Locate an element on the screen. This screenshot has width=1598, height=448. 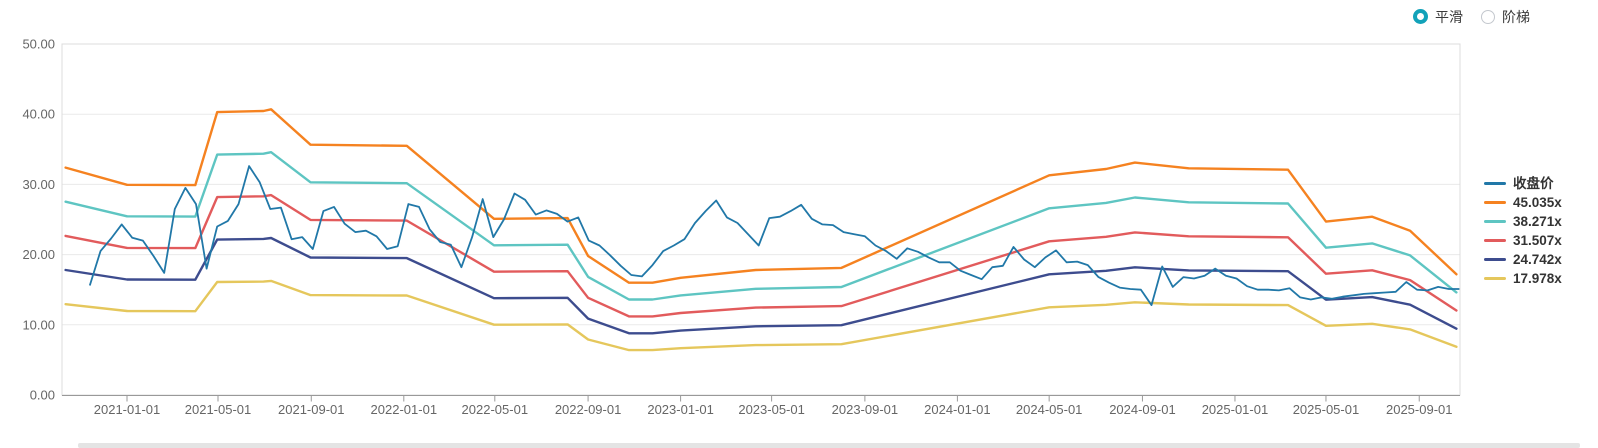
y-axis-label: 20.00 is located at coordinates (38, 254).